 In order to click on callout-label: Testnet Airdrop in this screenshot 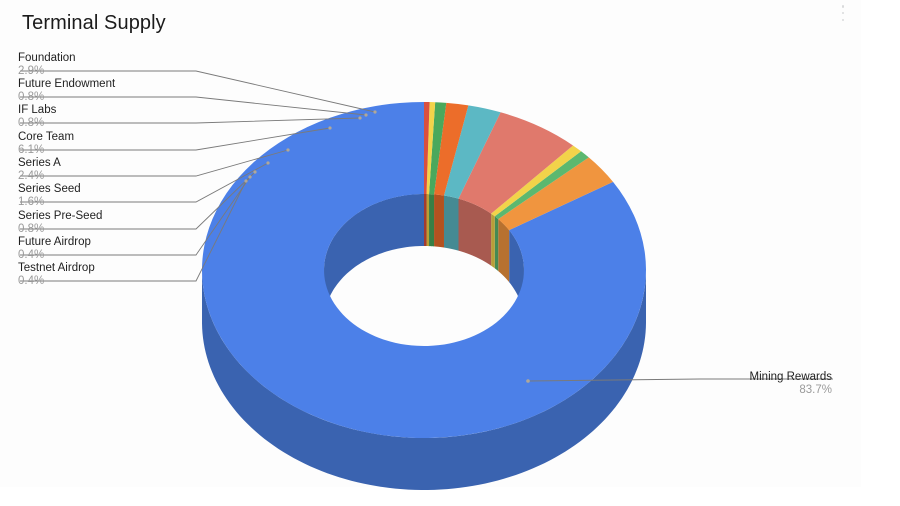, I will do `click(56, 268)`.